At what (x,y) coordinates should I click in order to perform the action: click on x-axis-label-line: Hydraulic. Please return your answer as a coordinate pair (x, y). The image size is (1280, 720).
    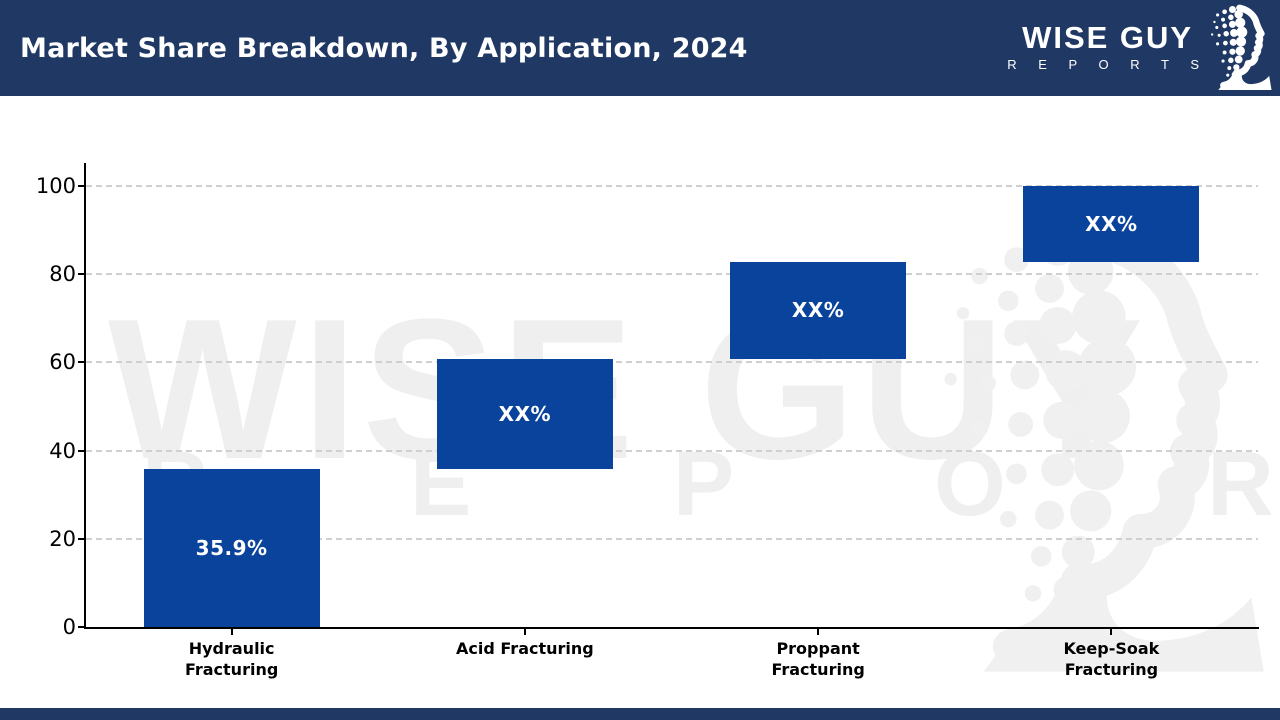
    Looking at the image, I should click on (231, 648).